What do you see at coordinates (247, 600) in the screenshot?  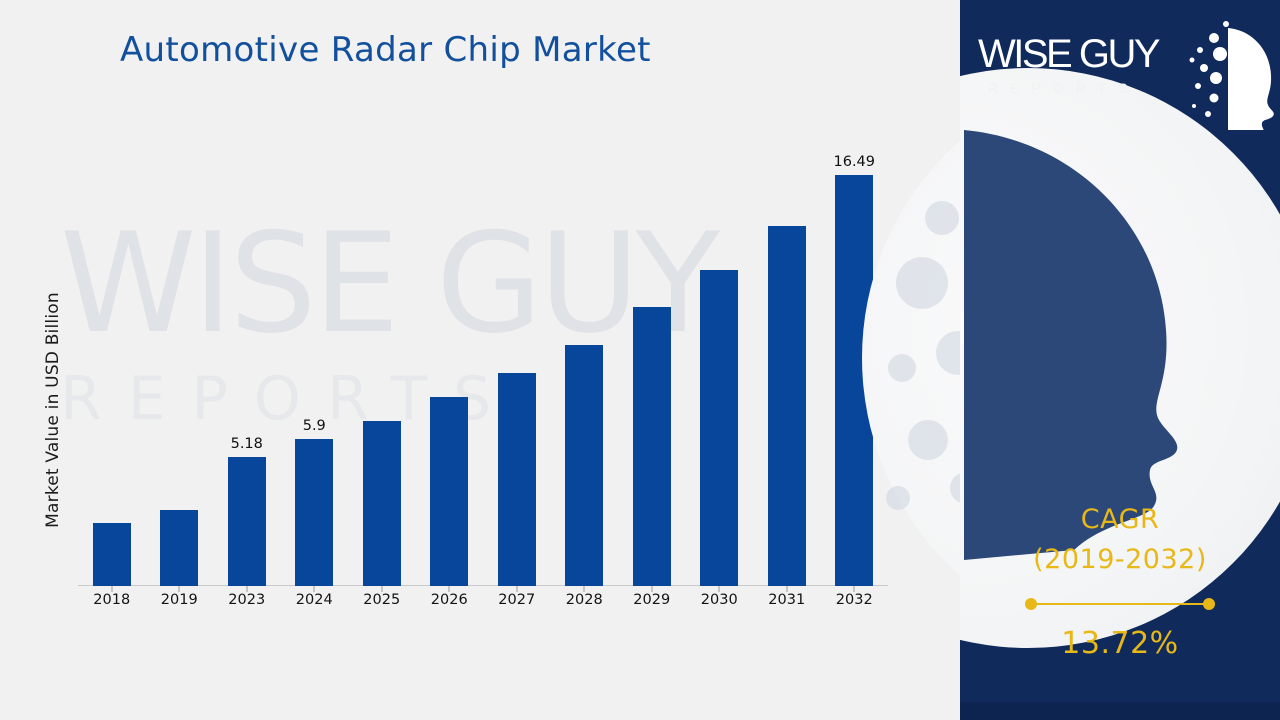 I see `x-axis-tick-label: 2023` at bounding box center [247, 600].